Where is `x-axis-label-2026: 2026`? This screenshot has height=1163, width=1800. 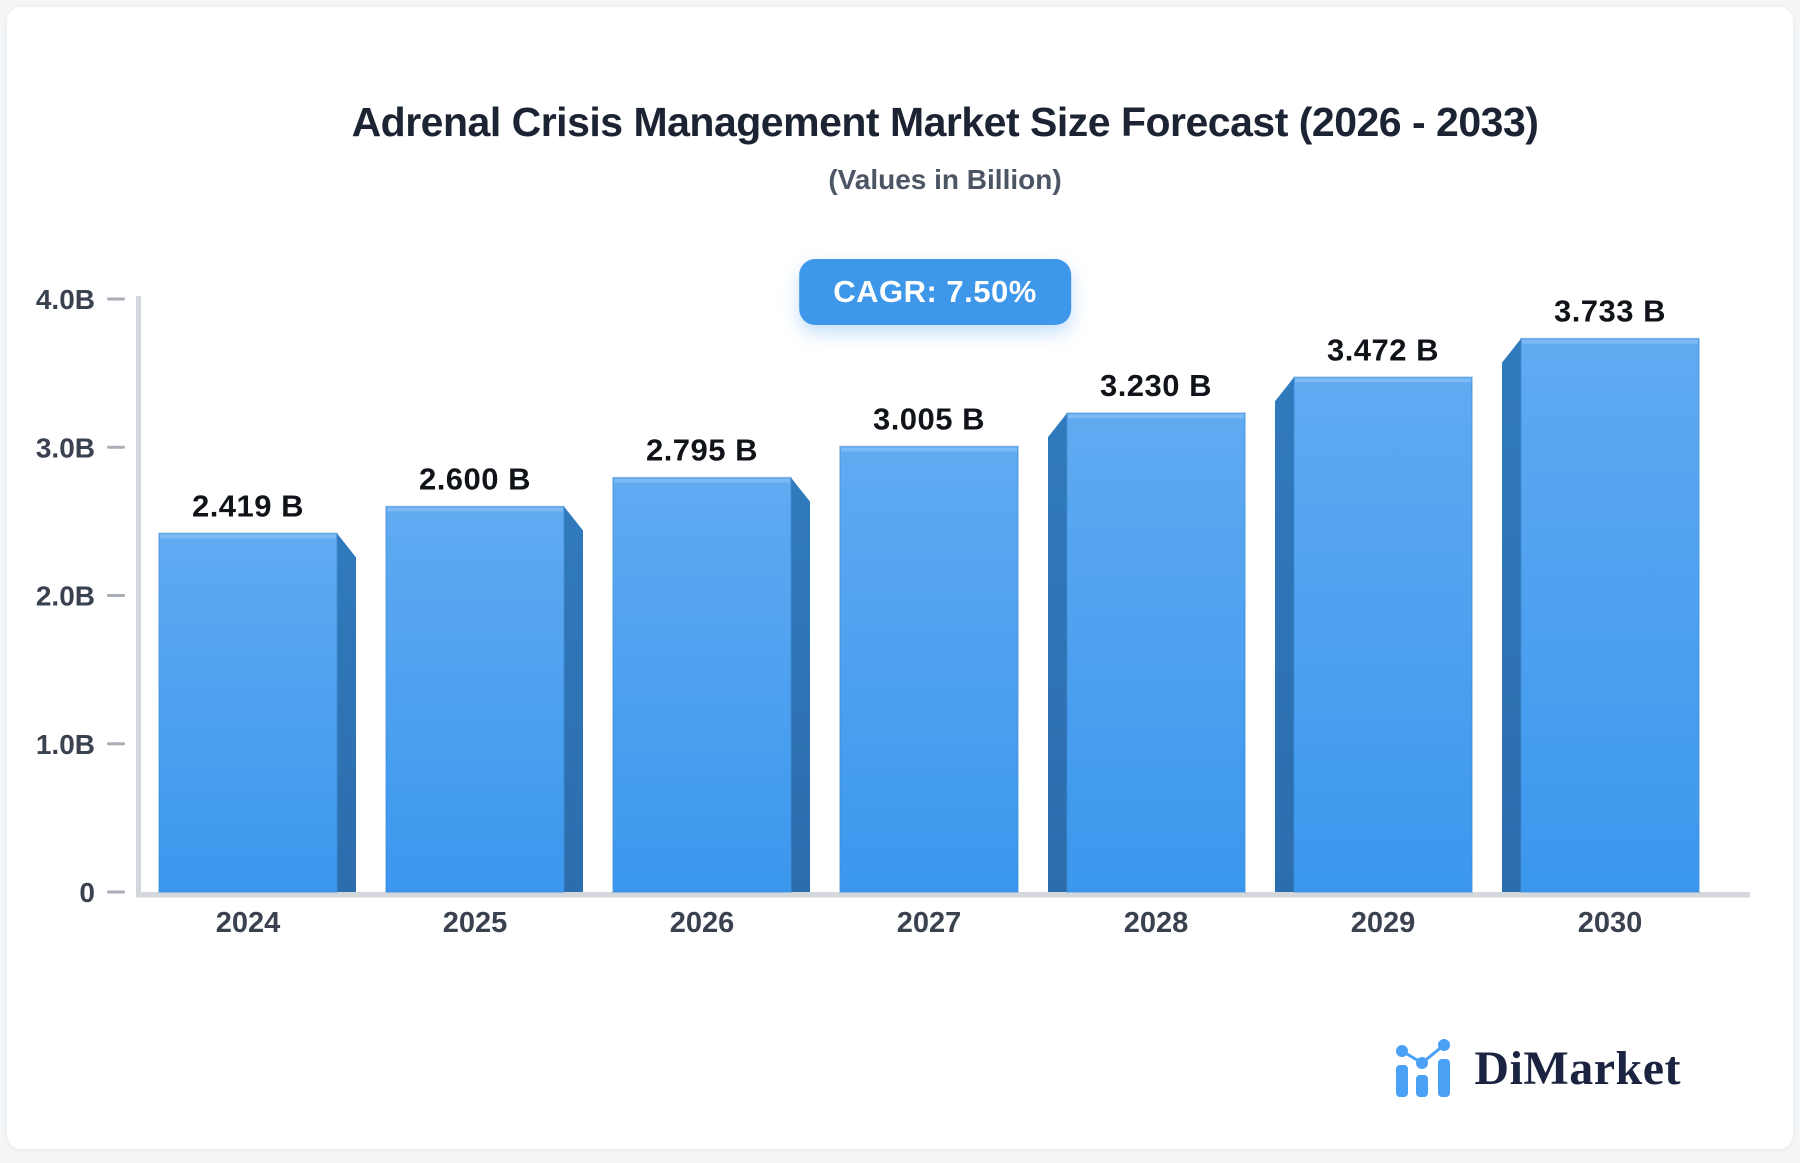
x-axis-label-2026: 2026 is located at coordinates (702, 923).